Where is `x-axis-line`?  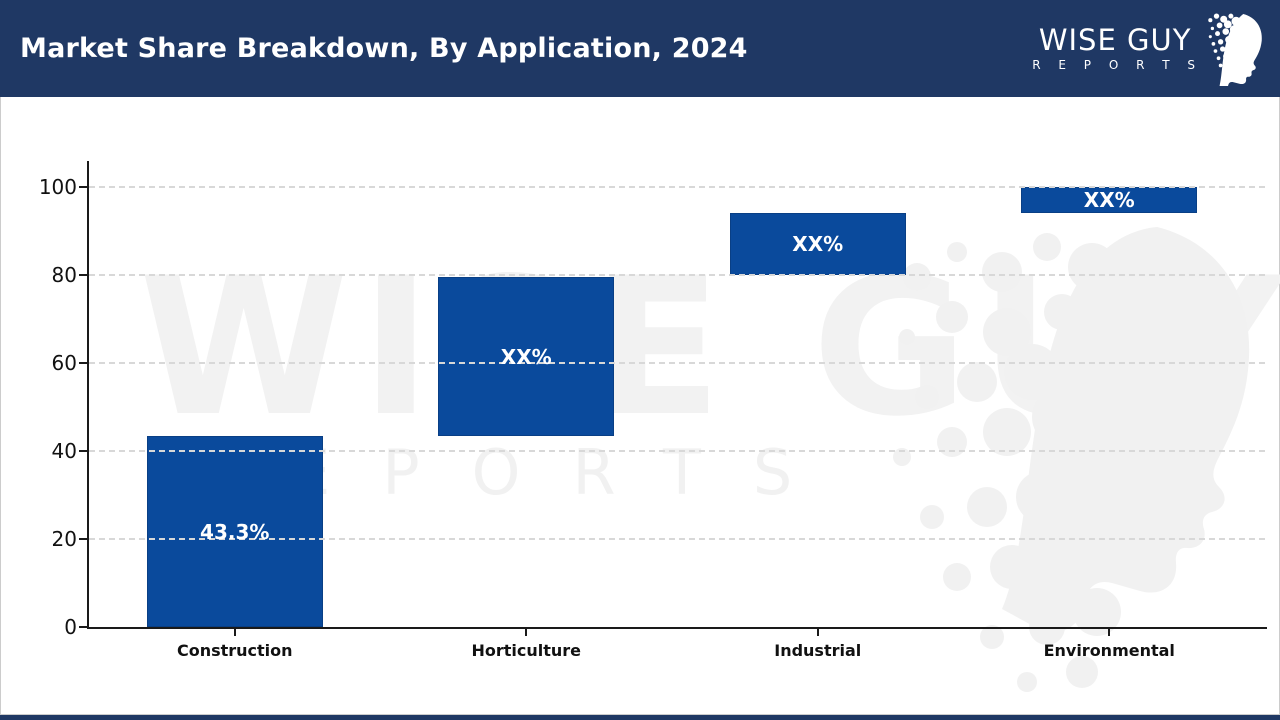 x-axis-line is located at coordinates (677, 628).